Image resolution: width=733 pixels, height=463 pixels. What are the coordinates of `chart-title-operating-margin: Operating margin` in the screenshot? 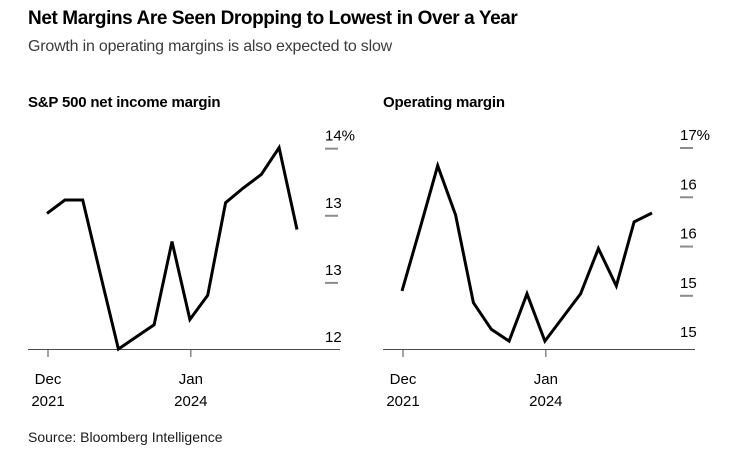 It's located at (444, 102).